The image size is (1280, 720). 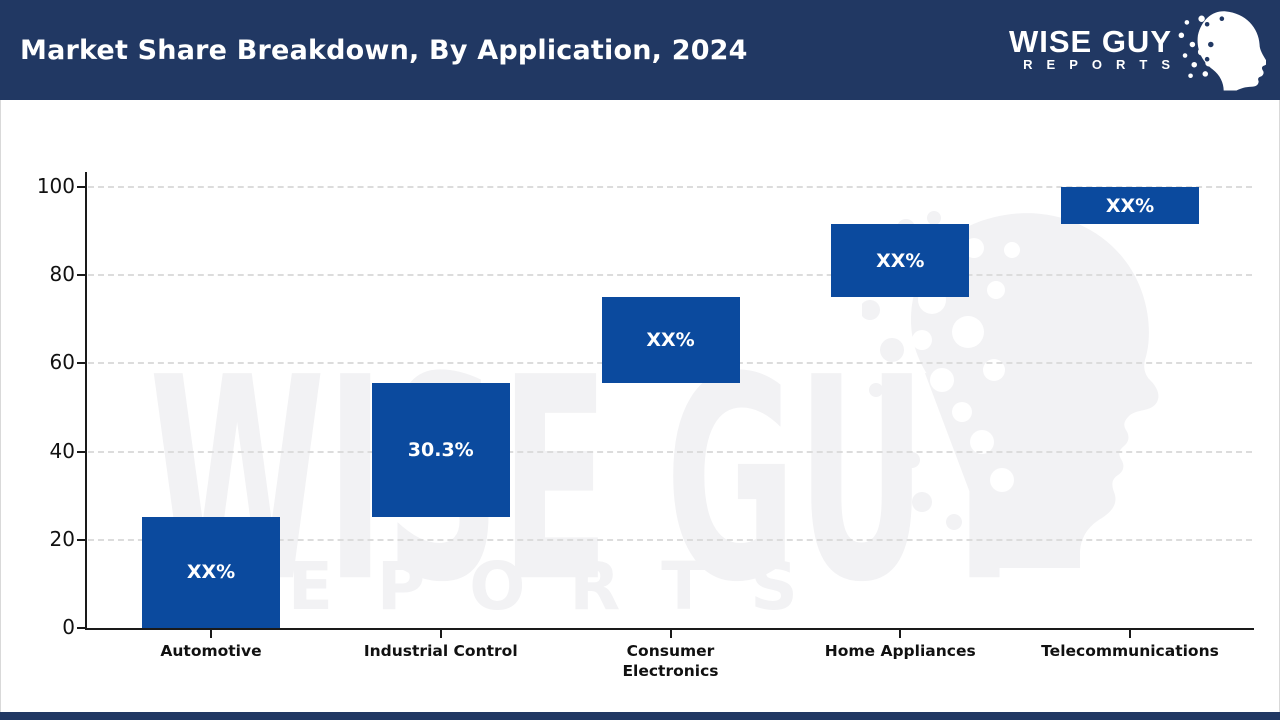 I want to click on bar-automotive: XX%, so click(x=211, y=572).